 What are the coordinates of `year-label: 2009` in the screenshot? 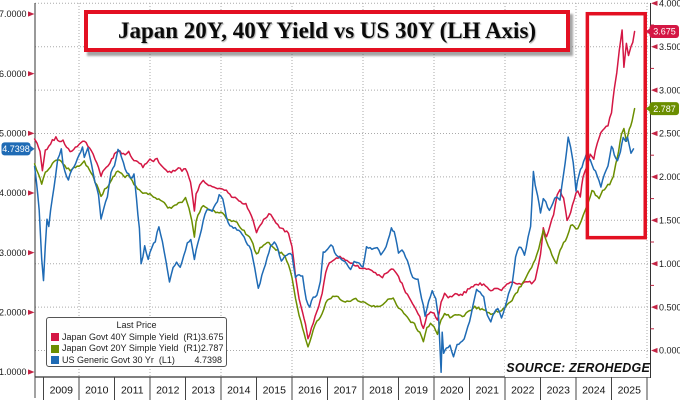 It's located at (62, 391).